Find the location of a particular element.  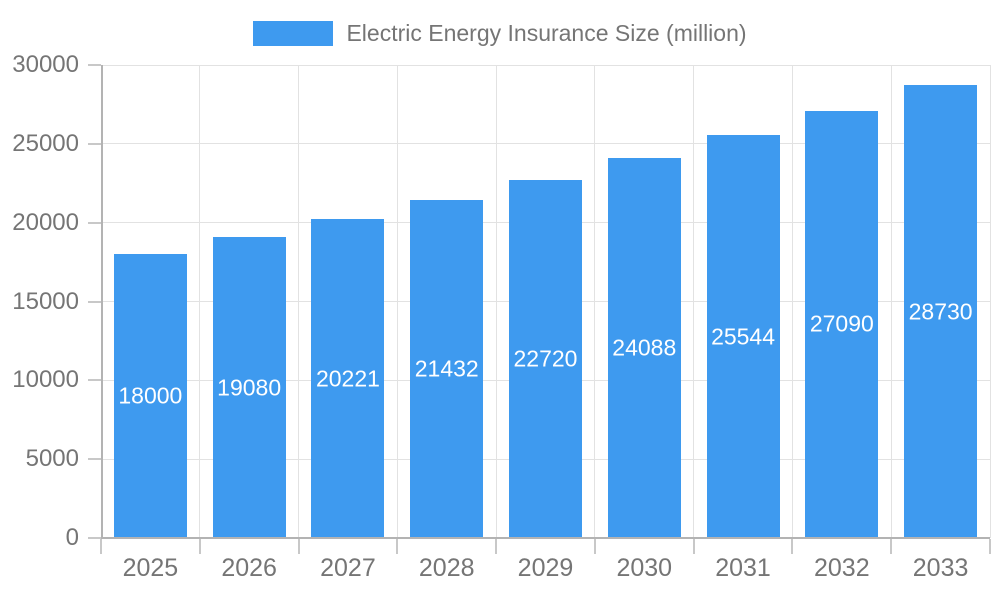

bar-2032: 27090 is located at coordinates (842, 324).